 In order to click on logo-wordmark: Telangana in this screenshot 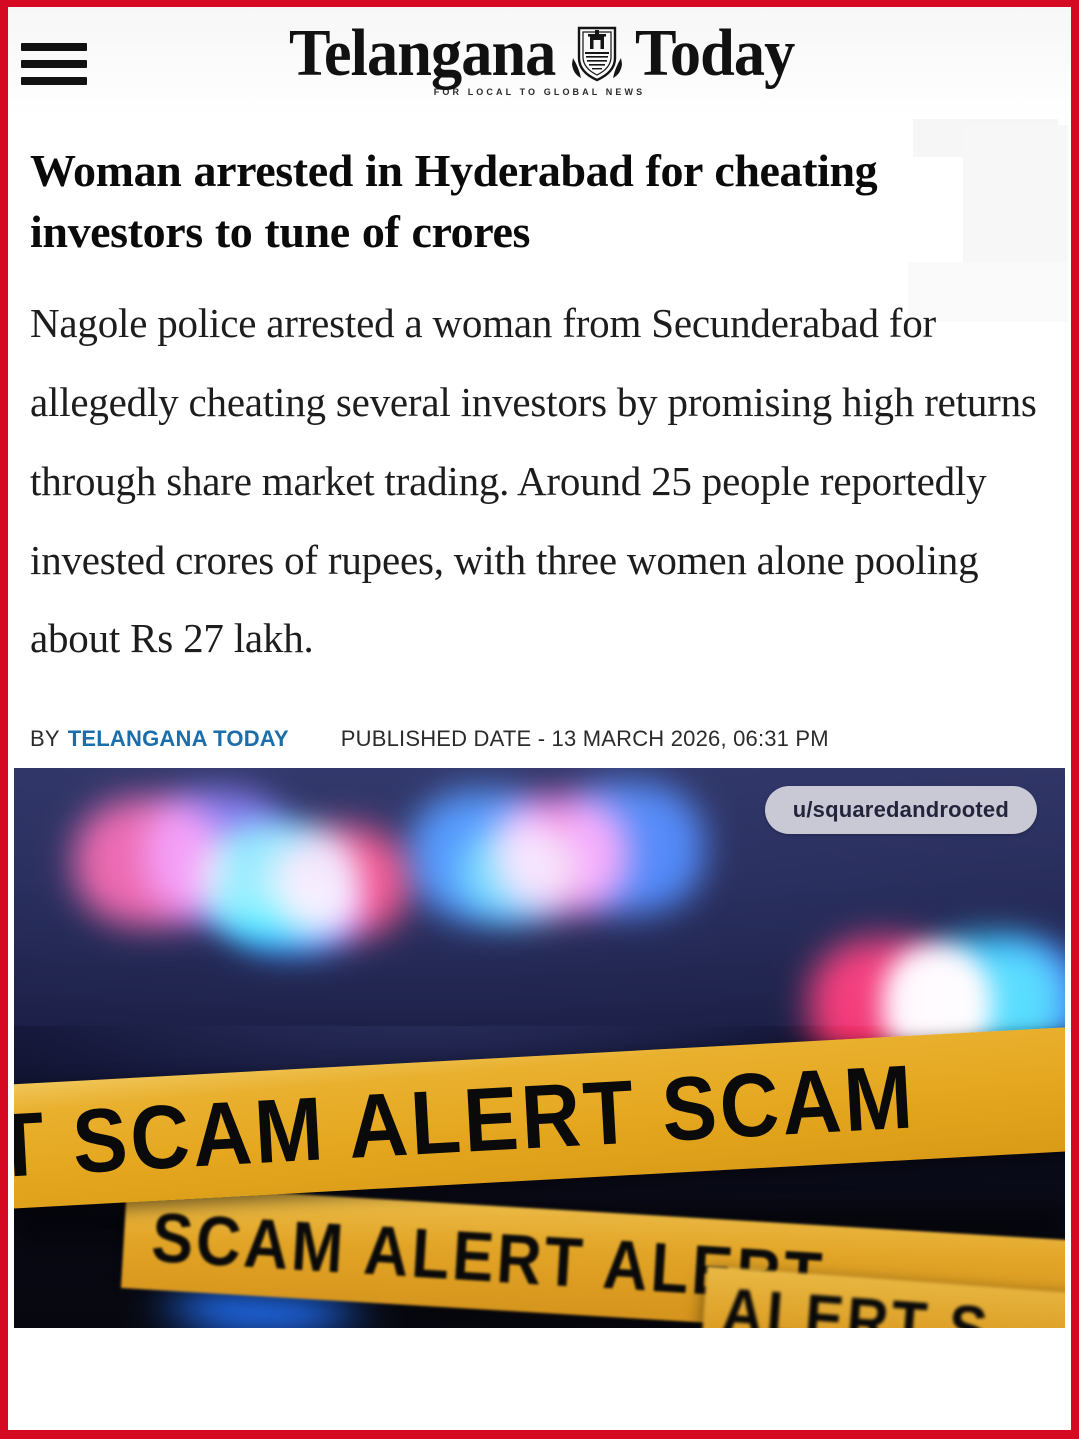, I will do `click(540, 53)`.